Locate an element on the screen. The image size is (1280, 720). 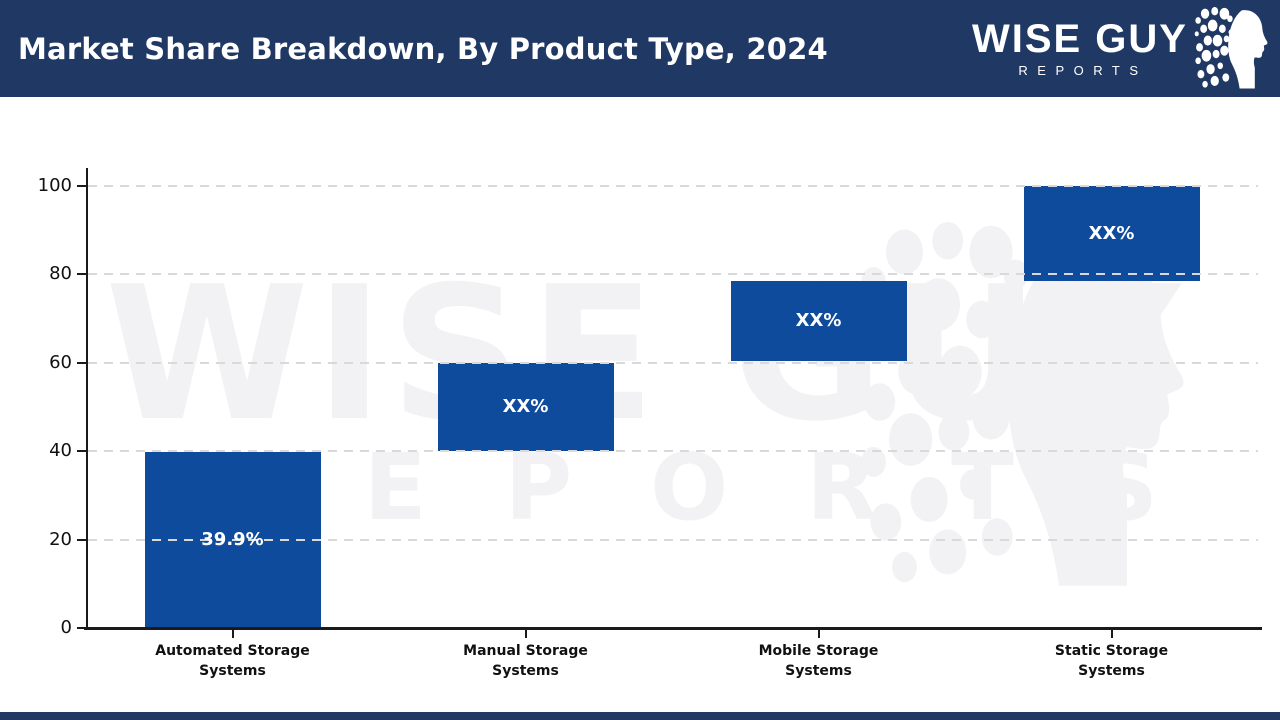
category-label: Automated Storage Systems is located at coordinates (232, 661).